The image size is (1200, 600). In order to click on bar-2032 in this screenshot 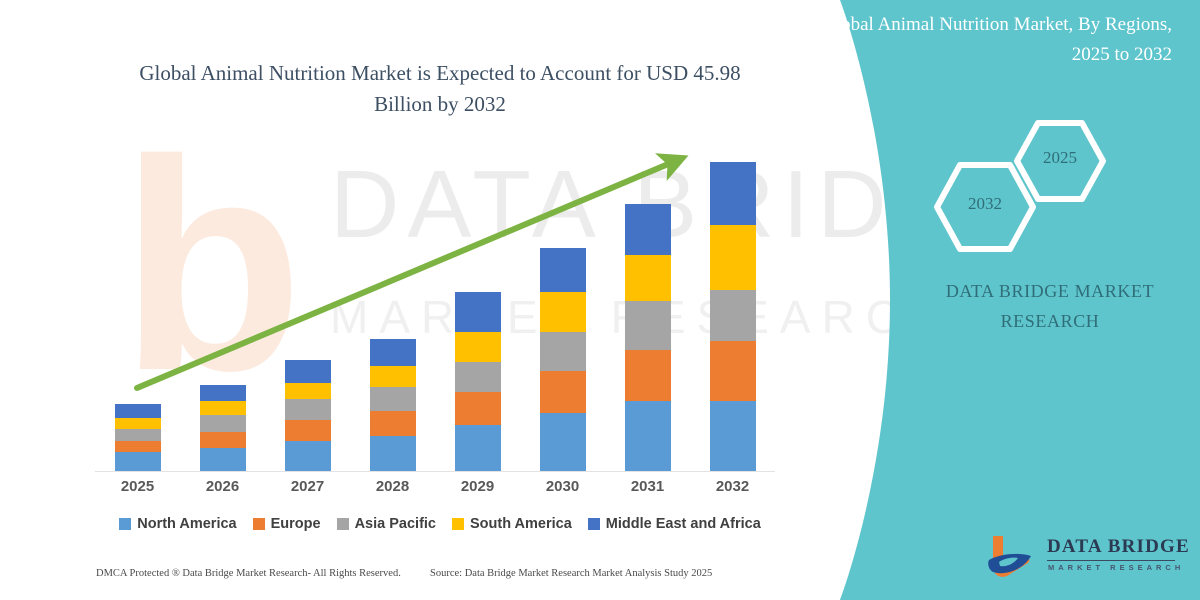, I will do `click(732, 316)`.